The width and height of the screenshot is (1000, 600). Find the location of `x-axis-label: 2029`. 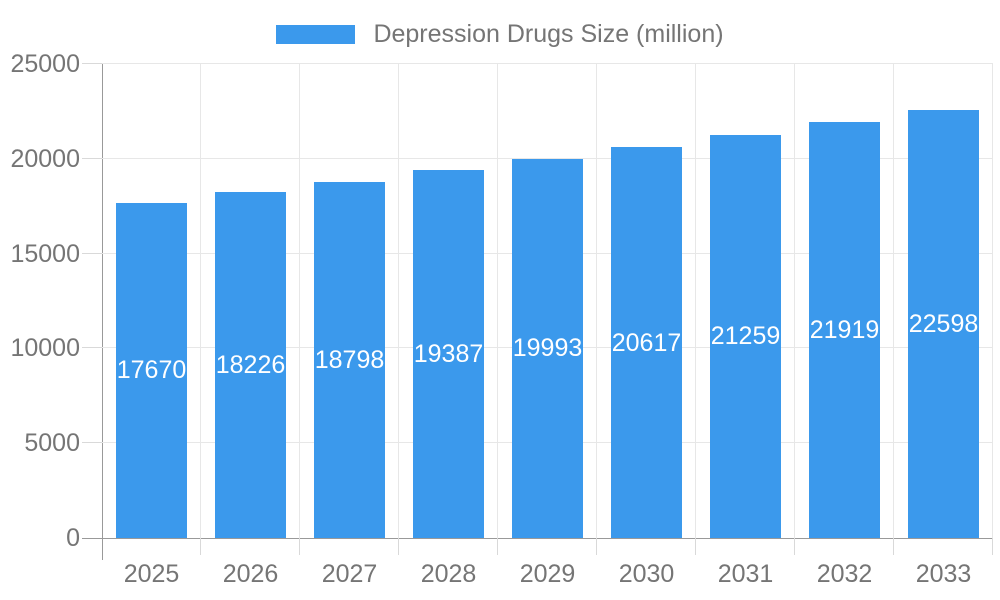

x-axis-label: 2029 is located at coordinates (547, 574).